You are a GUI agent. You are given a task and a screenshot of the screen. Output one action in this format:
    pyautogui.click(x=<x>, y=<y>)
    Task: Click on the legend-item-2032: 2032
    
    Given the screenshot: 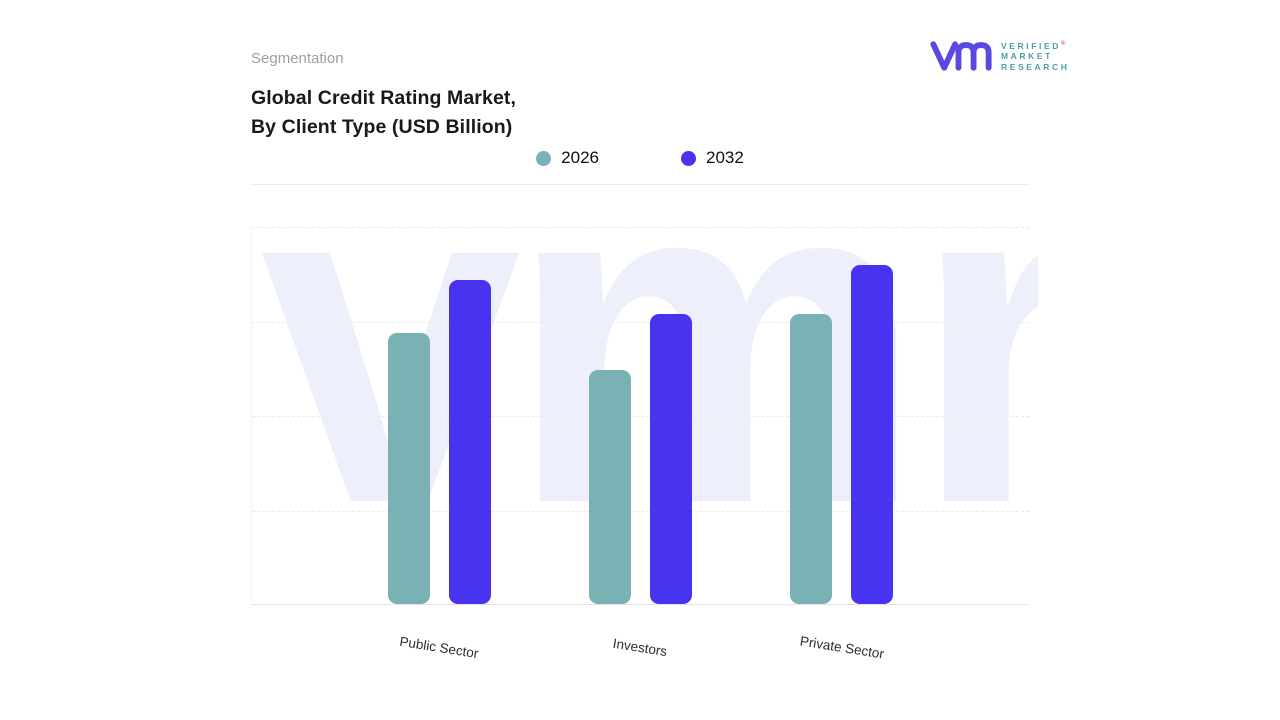 What is the action you would take?
    pyautogui.click(x=712, y=158)
    